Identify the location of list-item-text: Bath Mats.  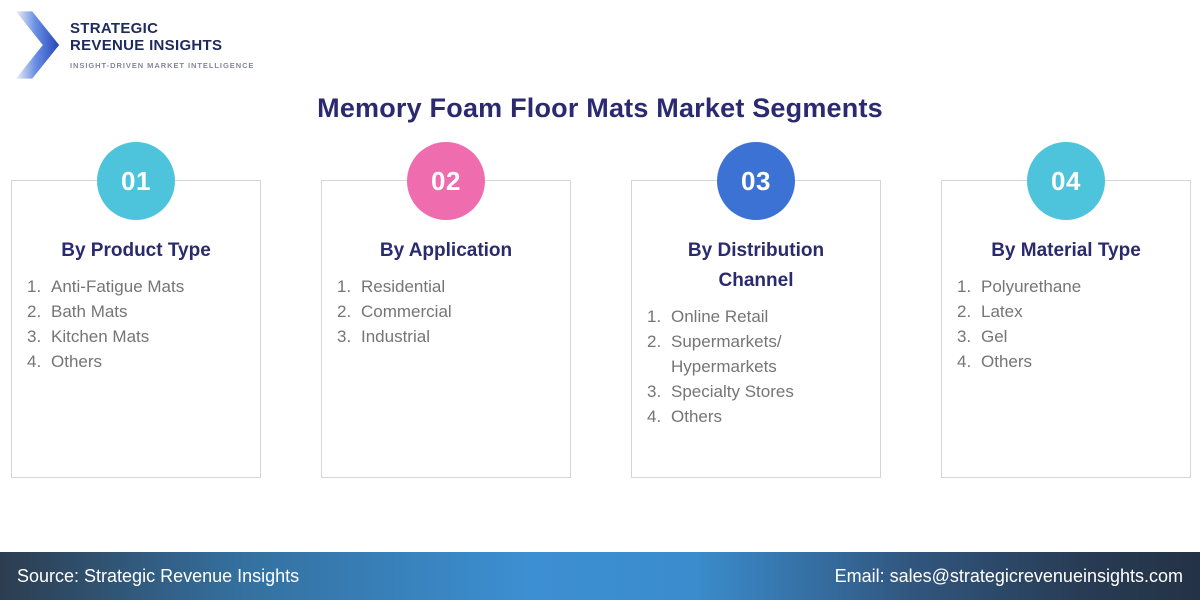
(89, 311).